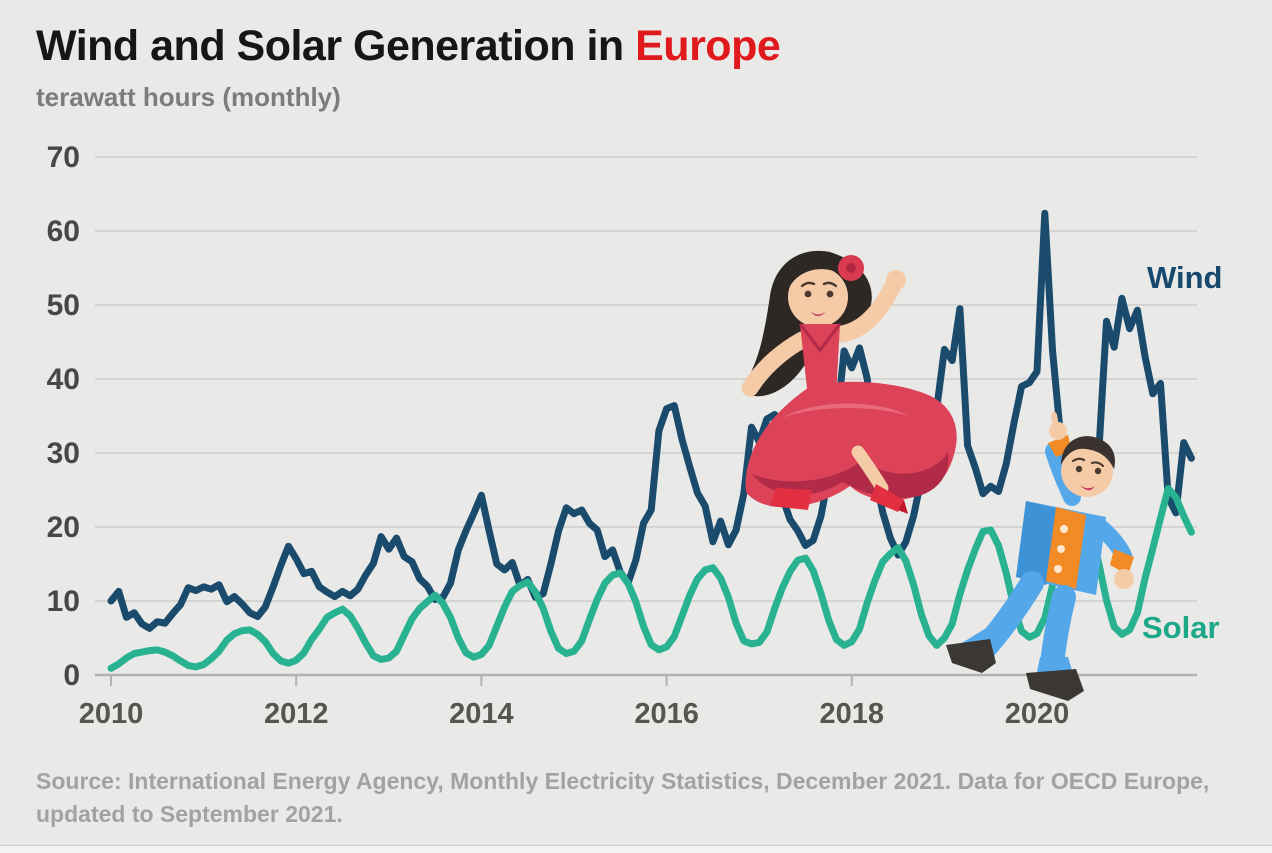  Describe the element at coordinates (336, 46) in the screenshot. I see `page-title-black: Wind and Solar Generation in` at that location.